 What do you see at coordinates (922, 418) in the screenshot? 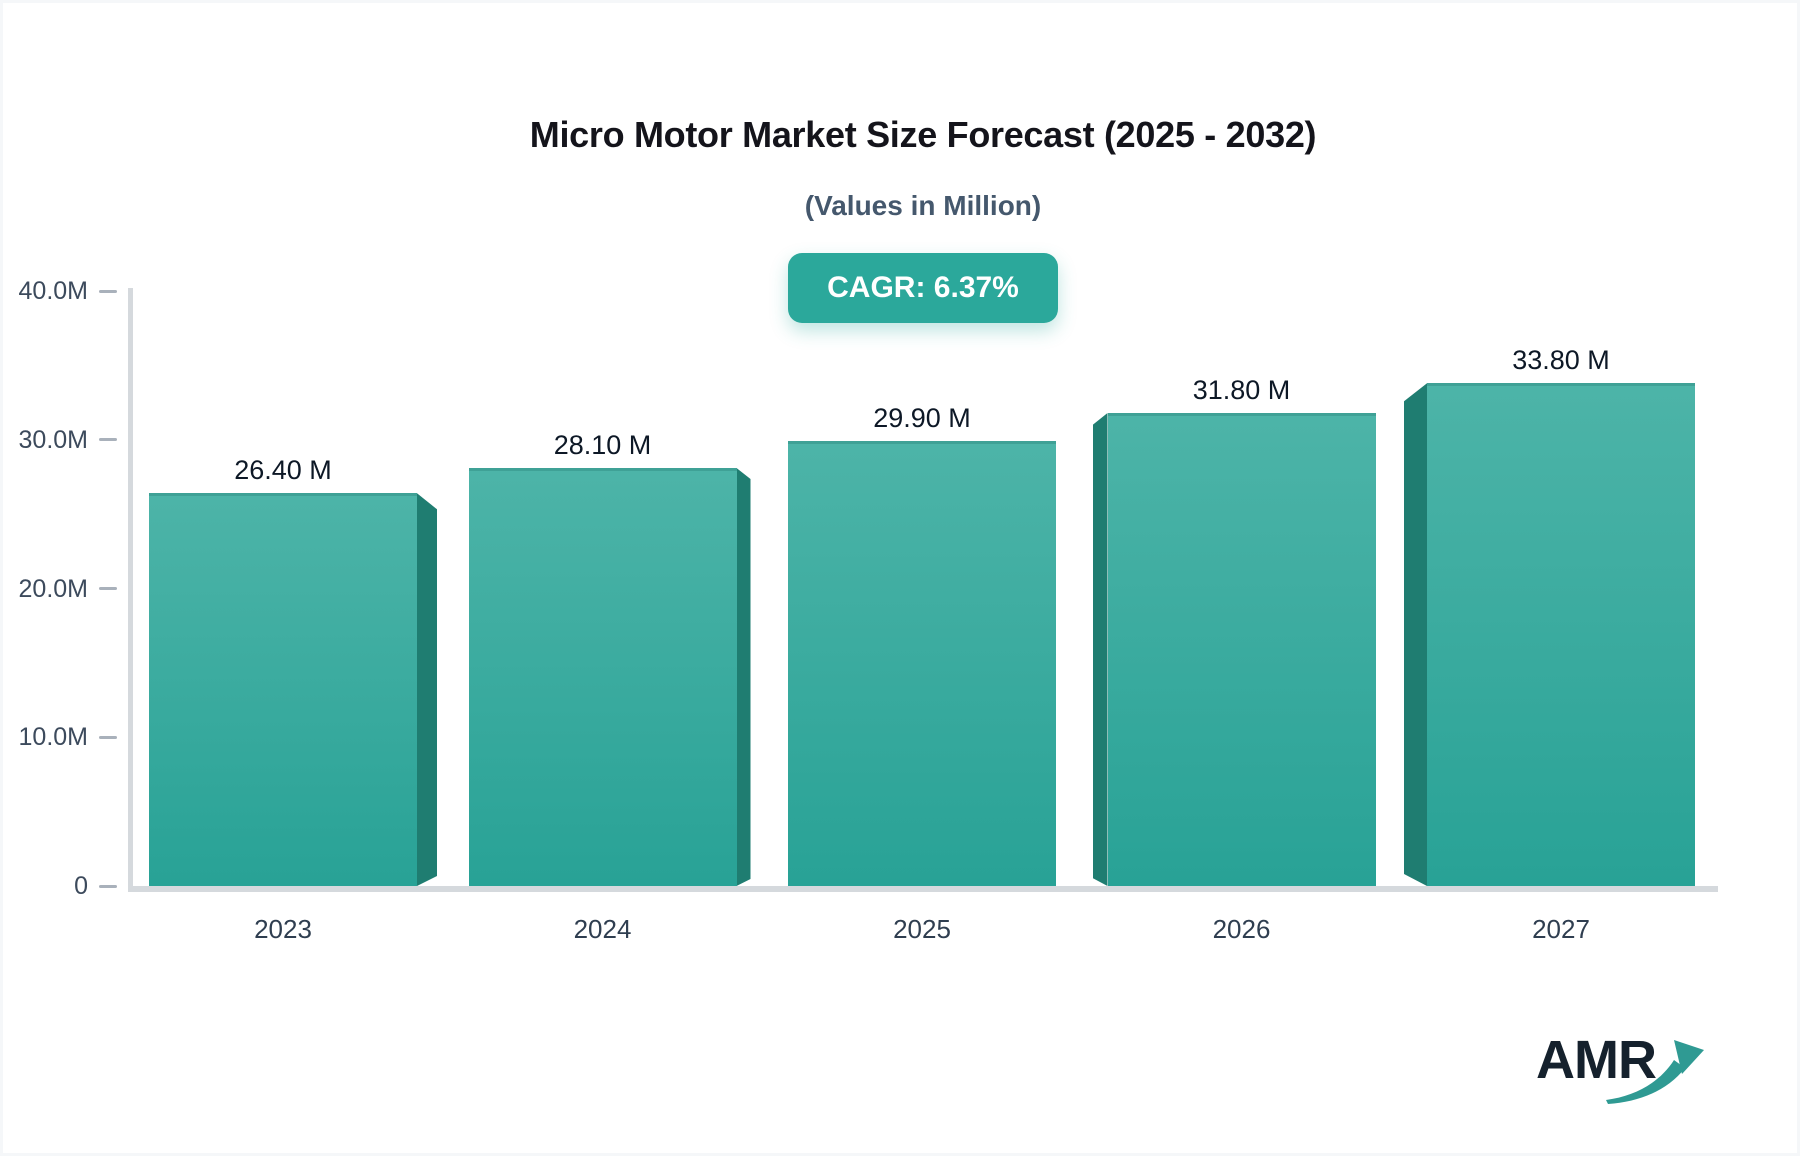
I see `bar-value-label: 29.90 M` at bounding box center [922, 418].